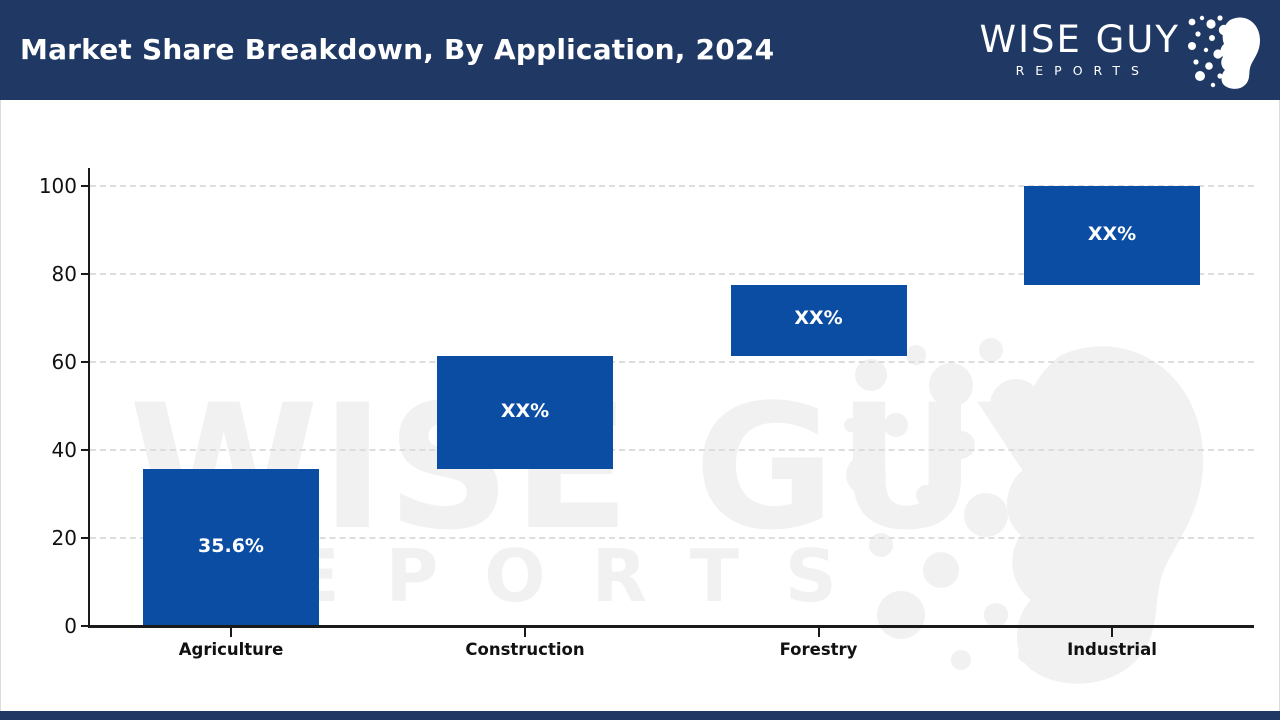 The width and height of the screenshot is (1280, 720). I want to click on bar-label-construction: XX%, so click(525, 410).